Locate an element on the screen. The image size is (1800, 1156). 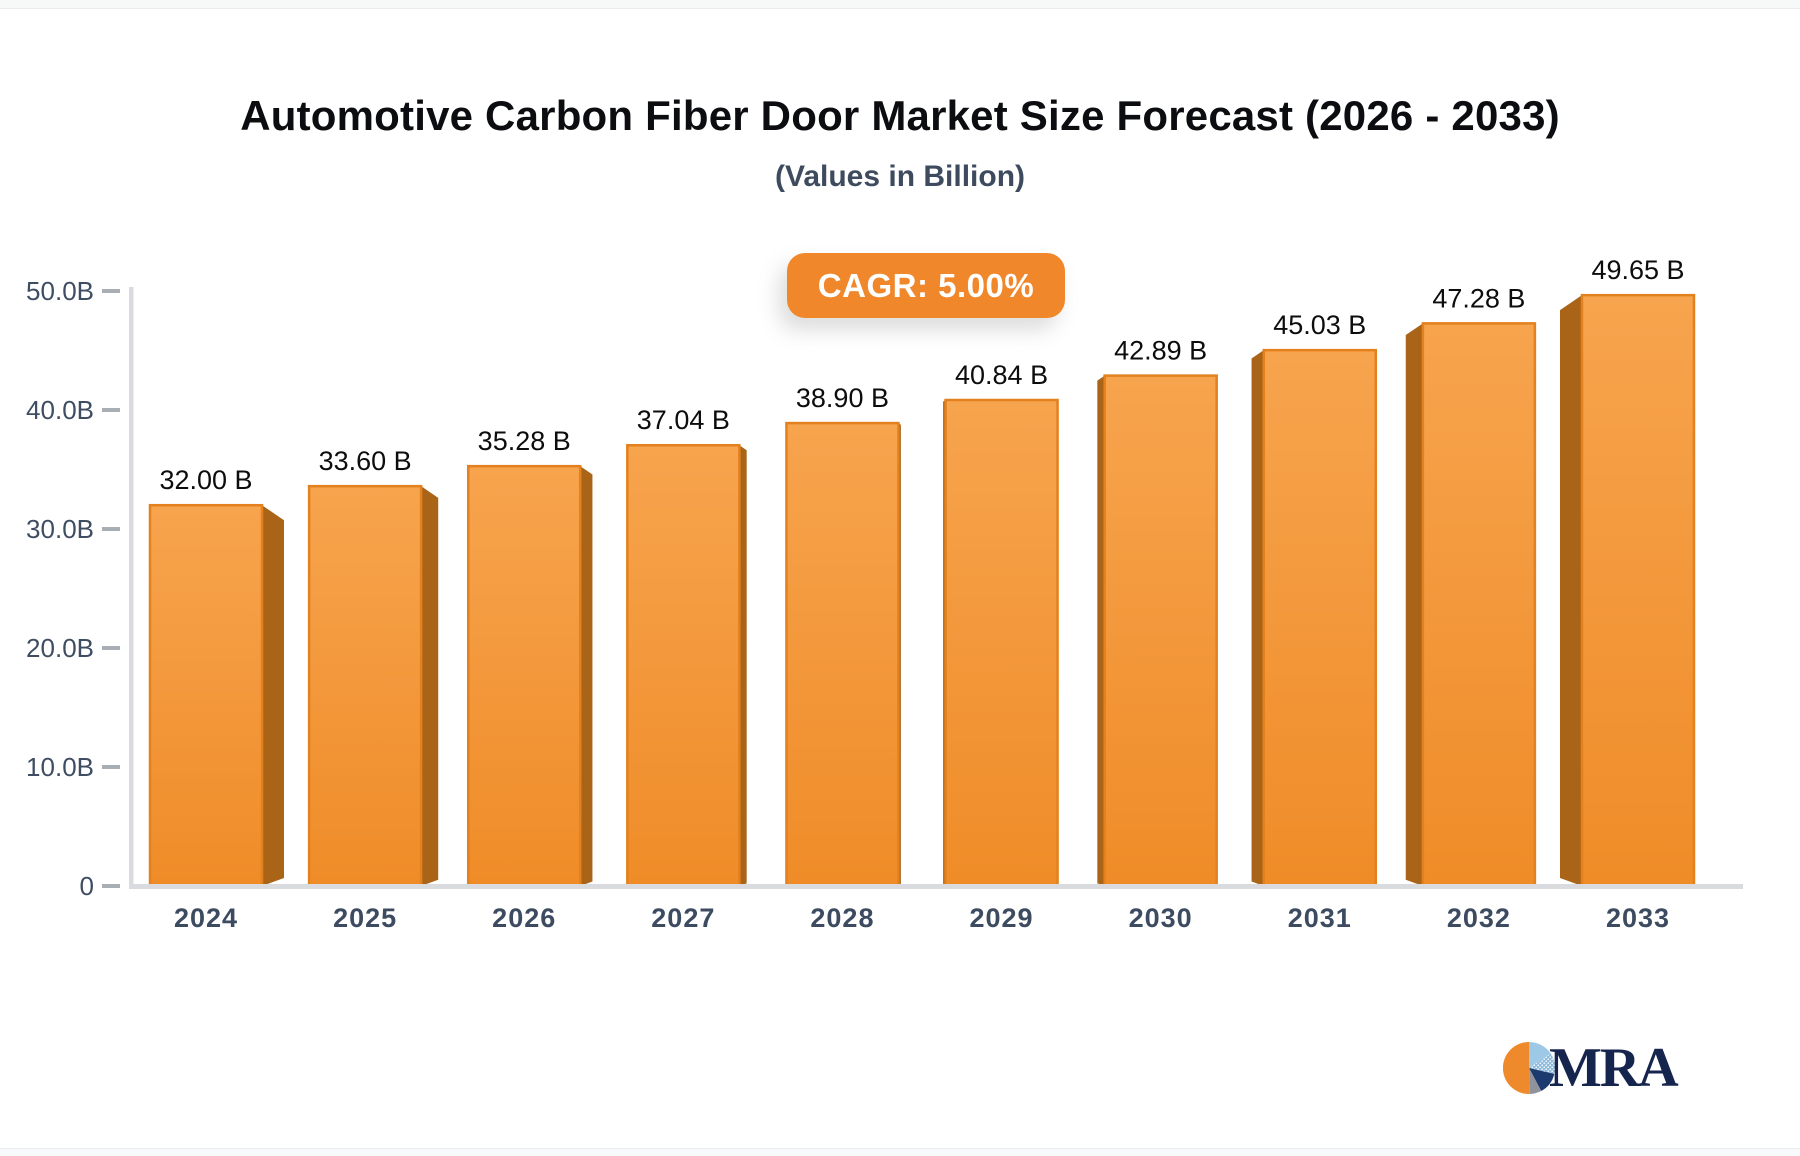
mra-logo-text: MRA is located at coordinates (1614, 1068).